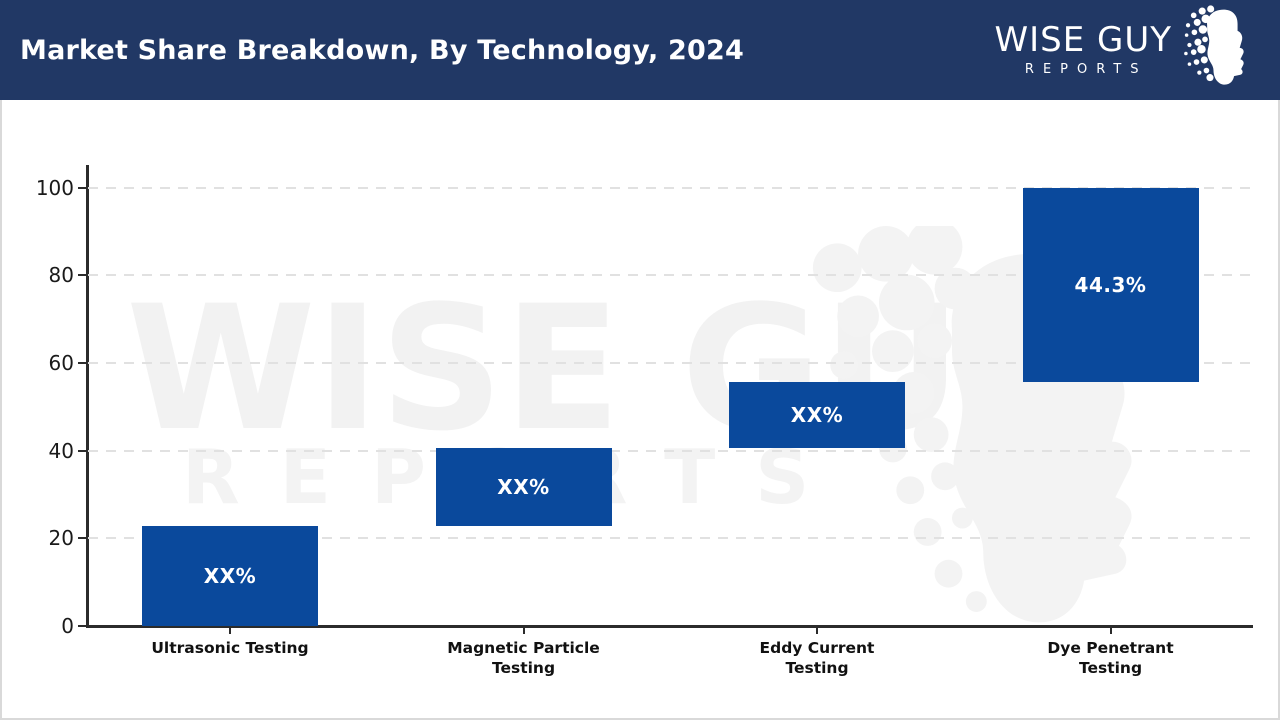  I want to click on x-category-label: Ultrasonic Testing, so click(230, 648).